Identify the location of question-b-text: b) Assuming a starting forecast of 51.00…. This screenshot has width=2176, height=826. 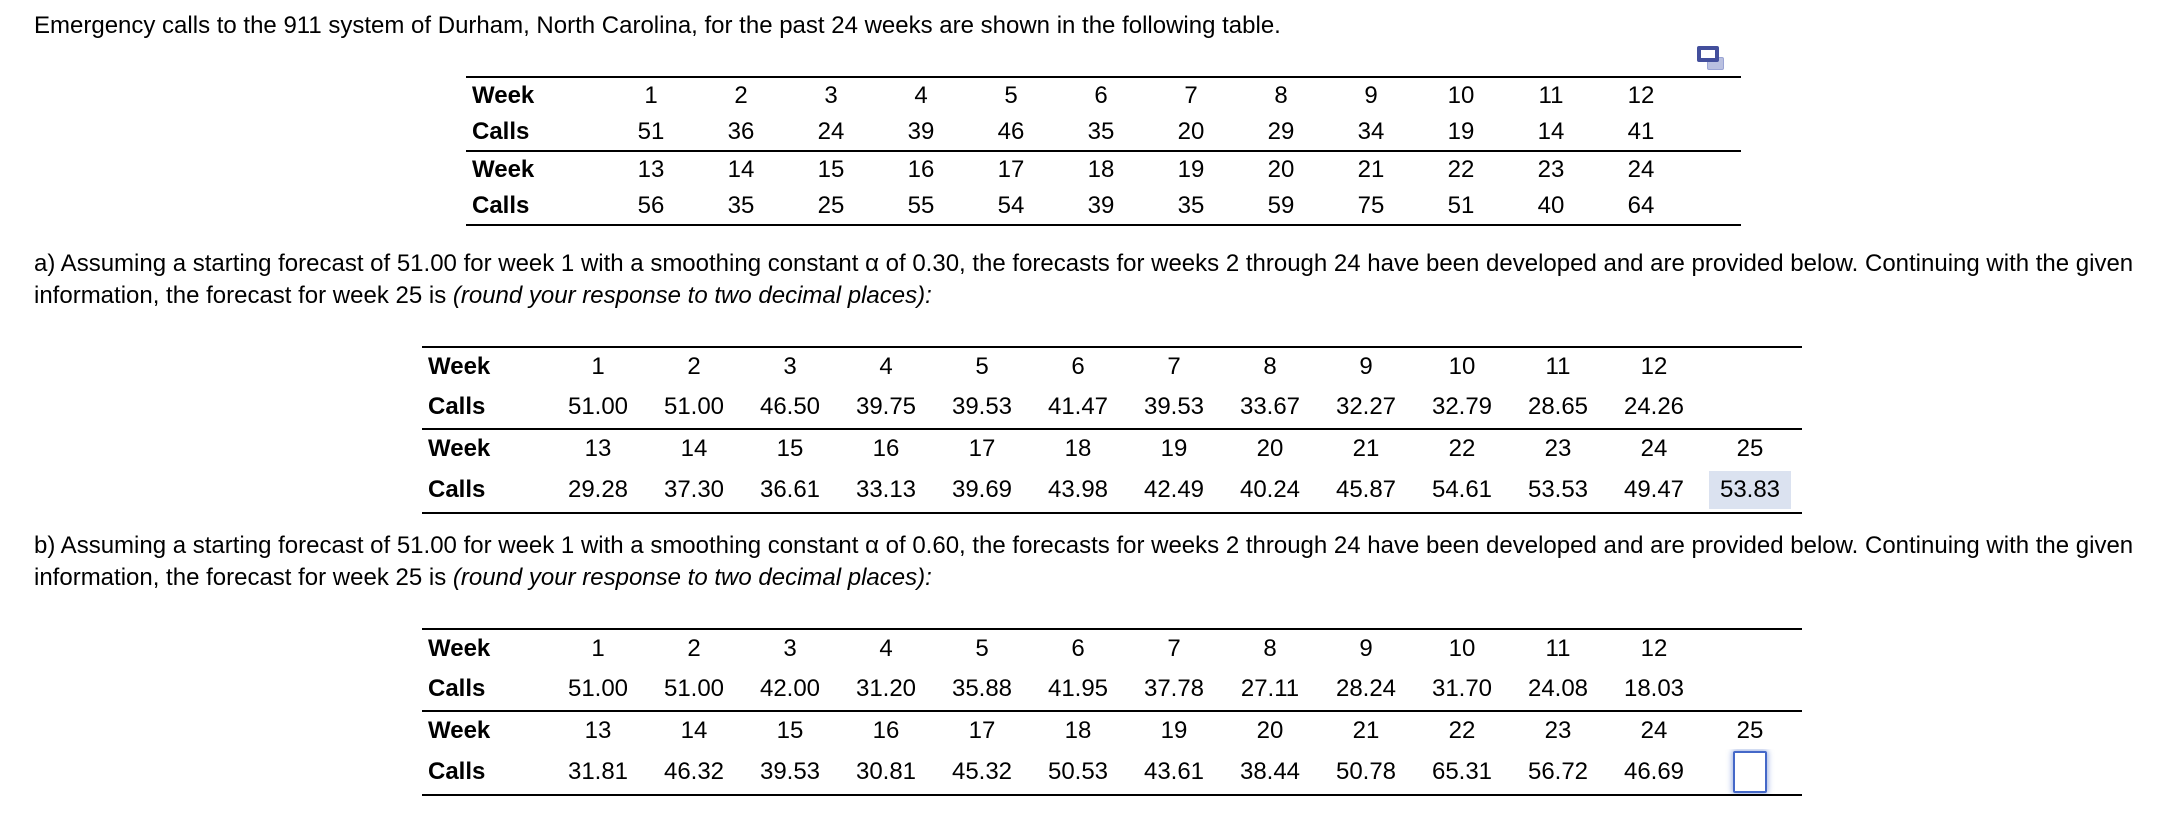
(1084, 561).